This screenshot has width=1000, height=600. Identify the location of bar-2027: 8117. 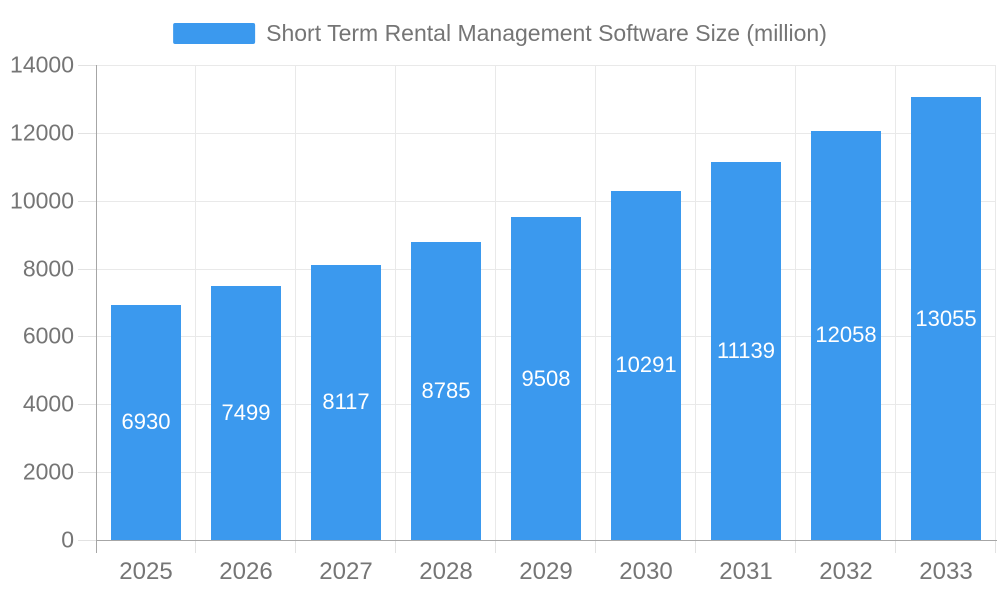
(346, 402).